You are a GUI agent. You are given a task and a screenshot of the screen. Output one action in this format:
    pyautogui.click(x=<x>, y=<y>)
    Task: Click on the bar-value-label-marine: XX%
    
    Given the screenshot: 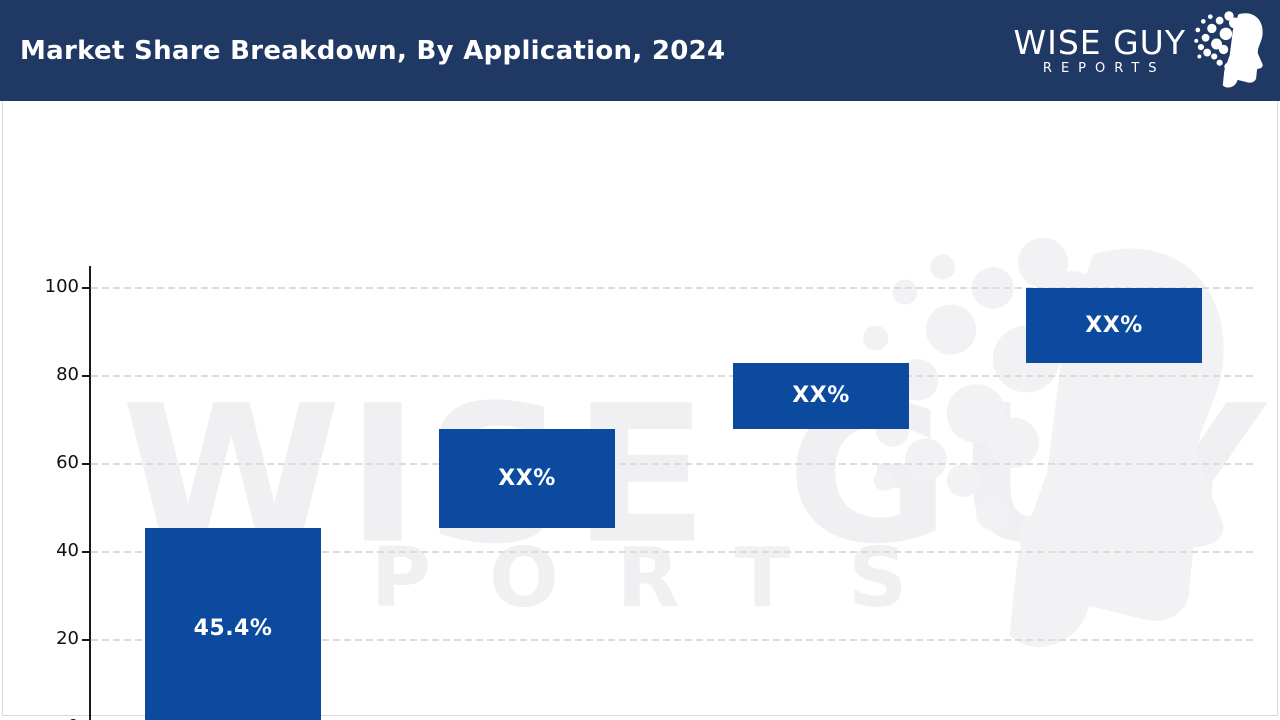 What is the action you would take?
    pyautogui.click(x=821, y=396)
    